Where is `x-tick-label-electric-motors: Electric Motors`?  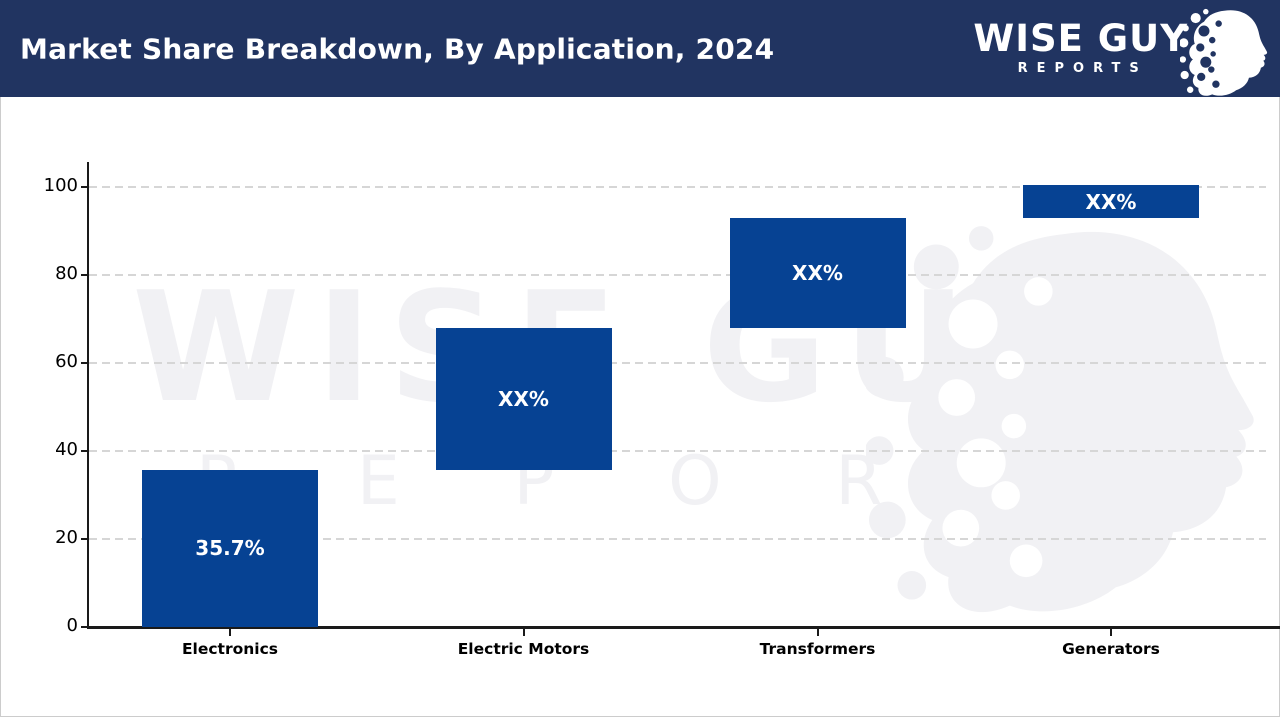 x-tick-label-electric-motors: Electric Motors is located at coordinates (523, 649).